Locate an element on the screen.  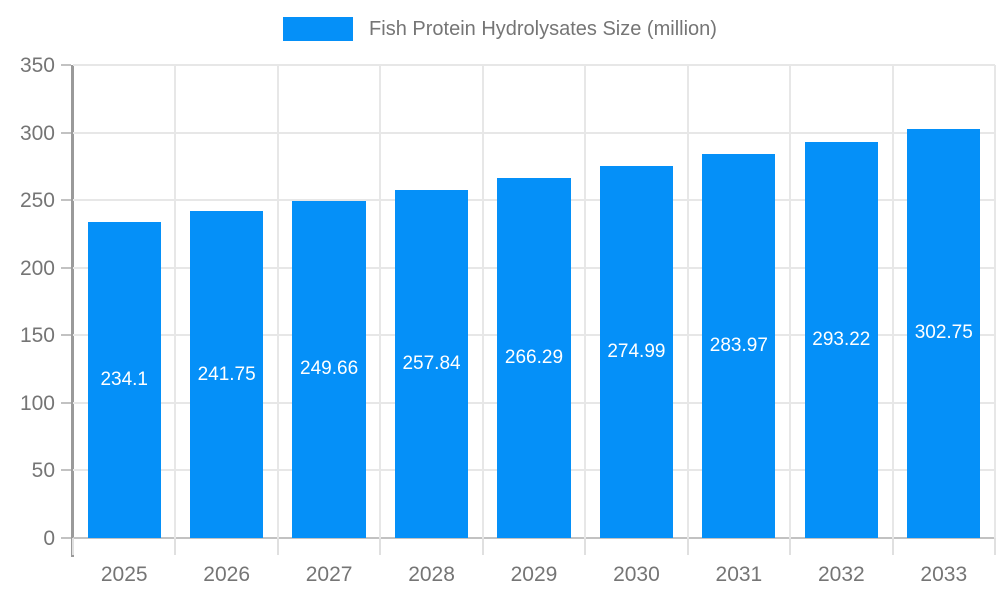
bar-2028: 257.84 is located at coordinates (431, 363).